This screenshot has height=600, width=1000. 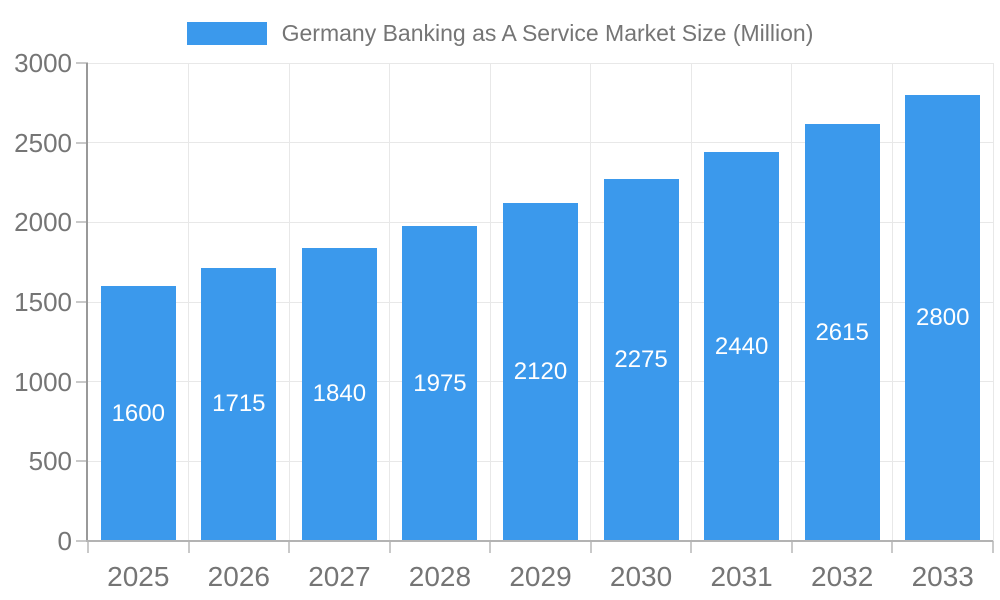 I want to click on bar-value-label: 1600, so click(x=138, y=413).